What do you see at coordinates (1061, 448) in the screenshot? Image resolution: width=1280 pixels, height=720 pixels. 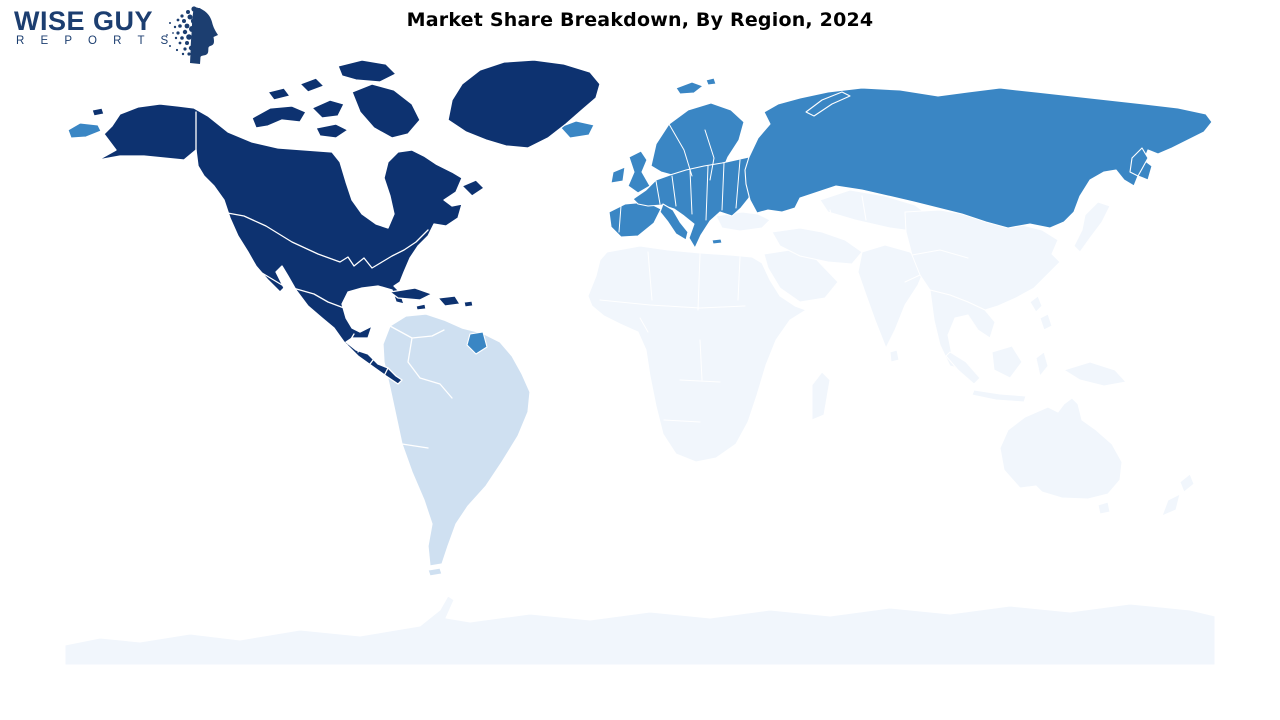 I see `landmass-australia` at bounding box center [1061, 448].